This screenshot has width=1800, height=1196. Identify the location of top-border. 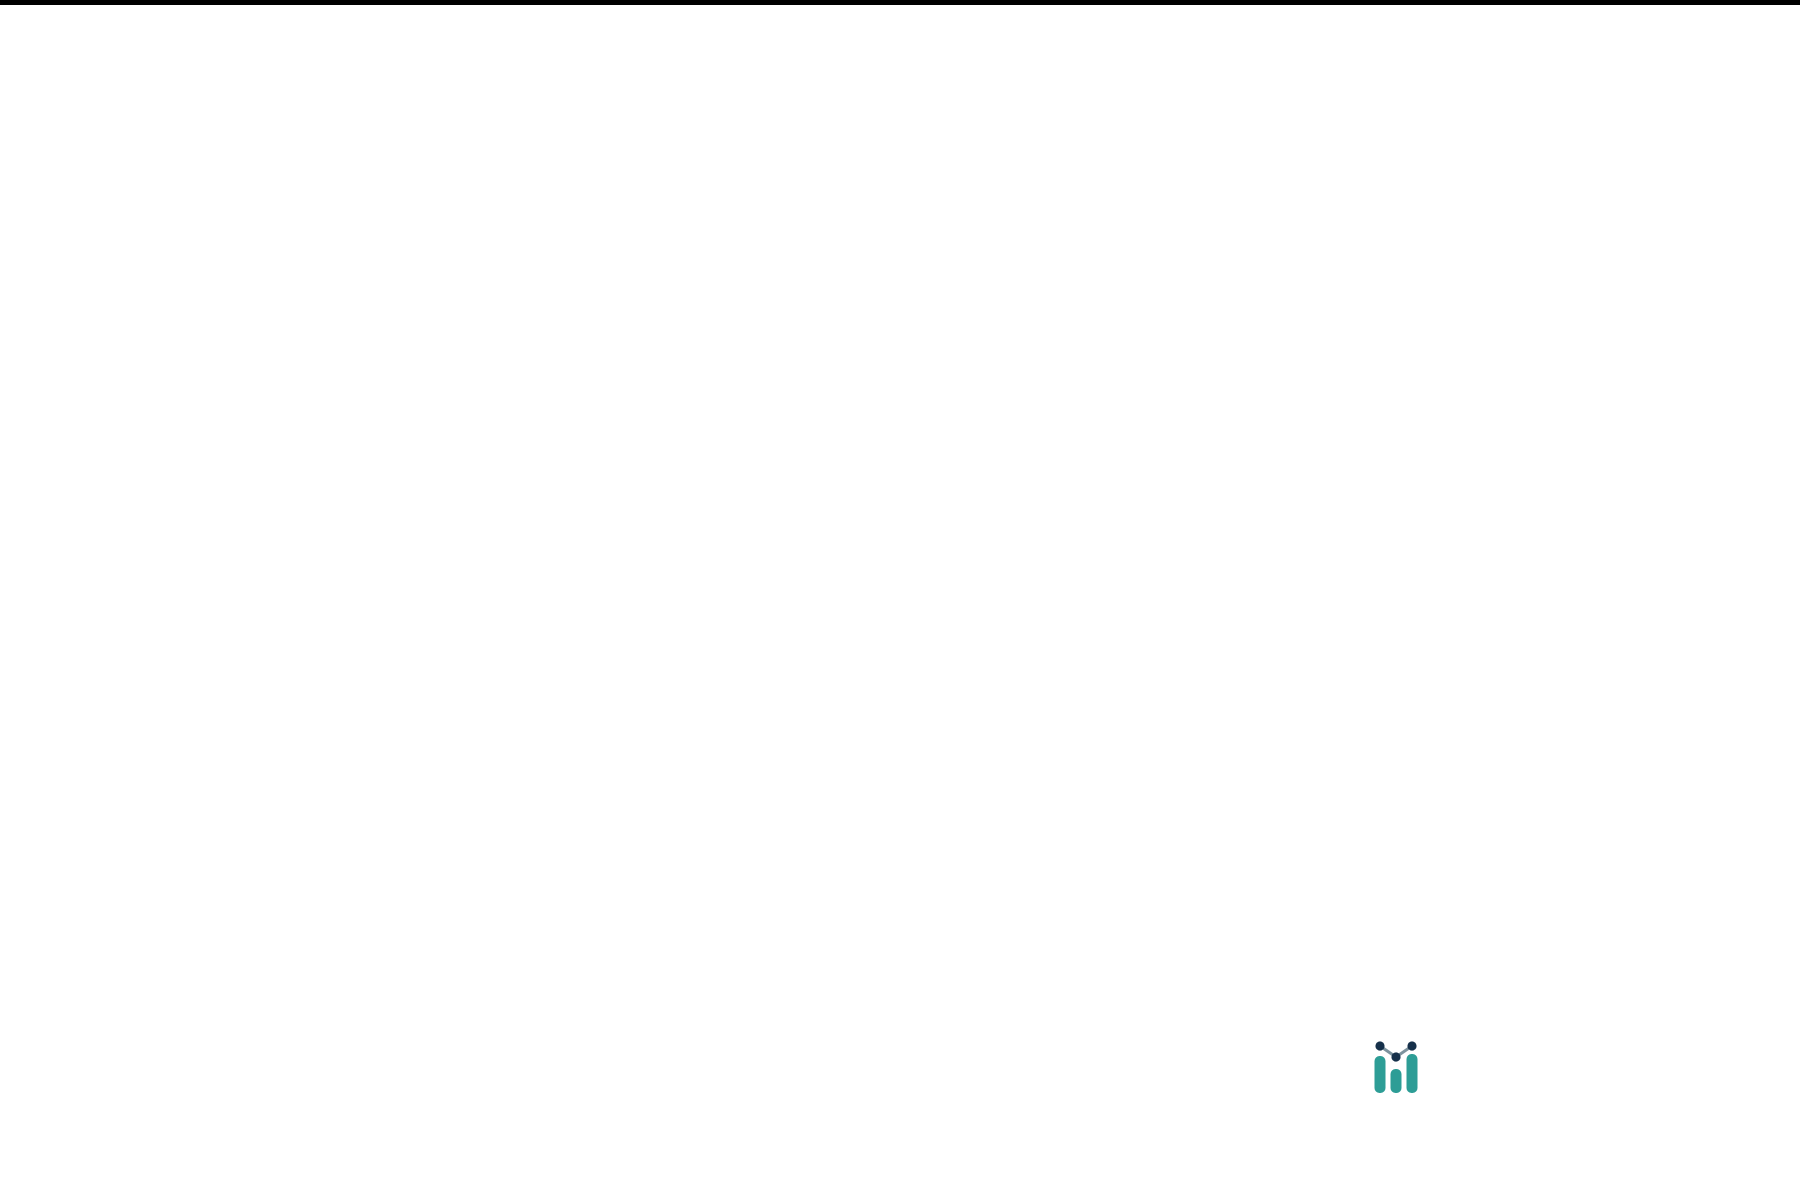
(900, 2).